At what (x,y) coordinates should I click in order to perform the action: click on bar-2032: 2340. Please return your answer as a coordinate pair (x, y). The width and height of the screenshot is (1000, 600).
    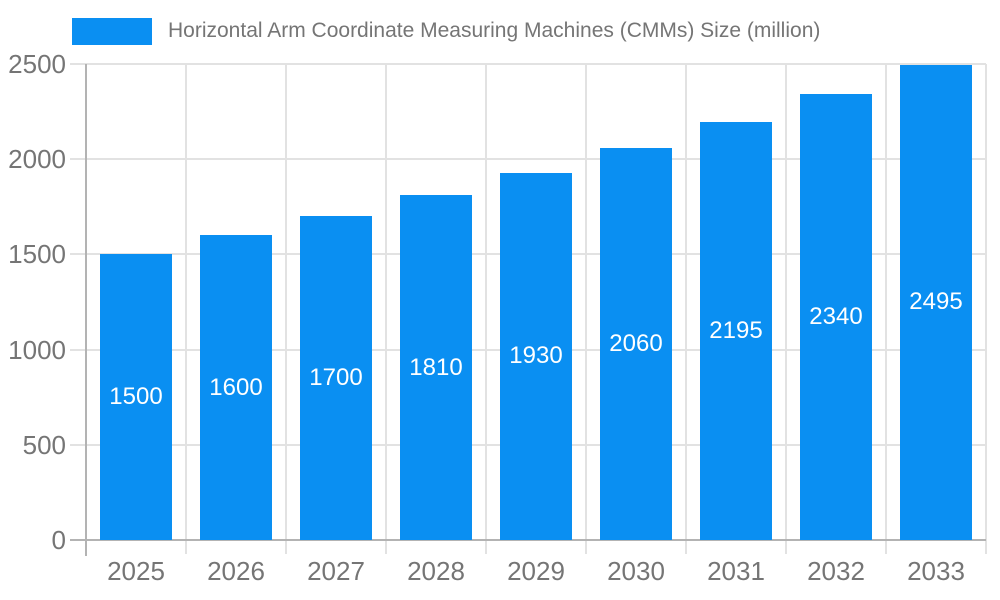
    Looking at the image, I should click on (836, 317).